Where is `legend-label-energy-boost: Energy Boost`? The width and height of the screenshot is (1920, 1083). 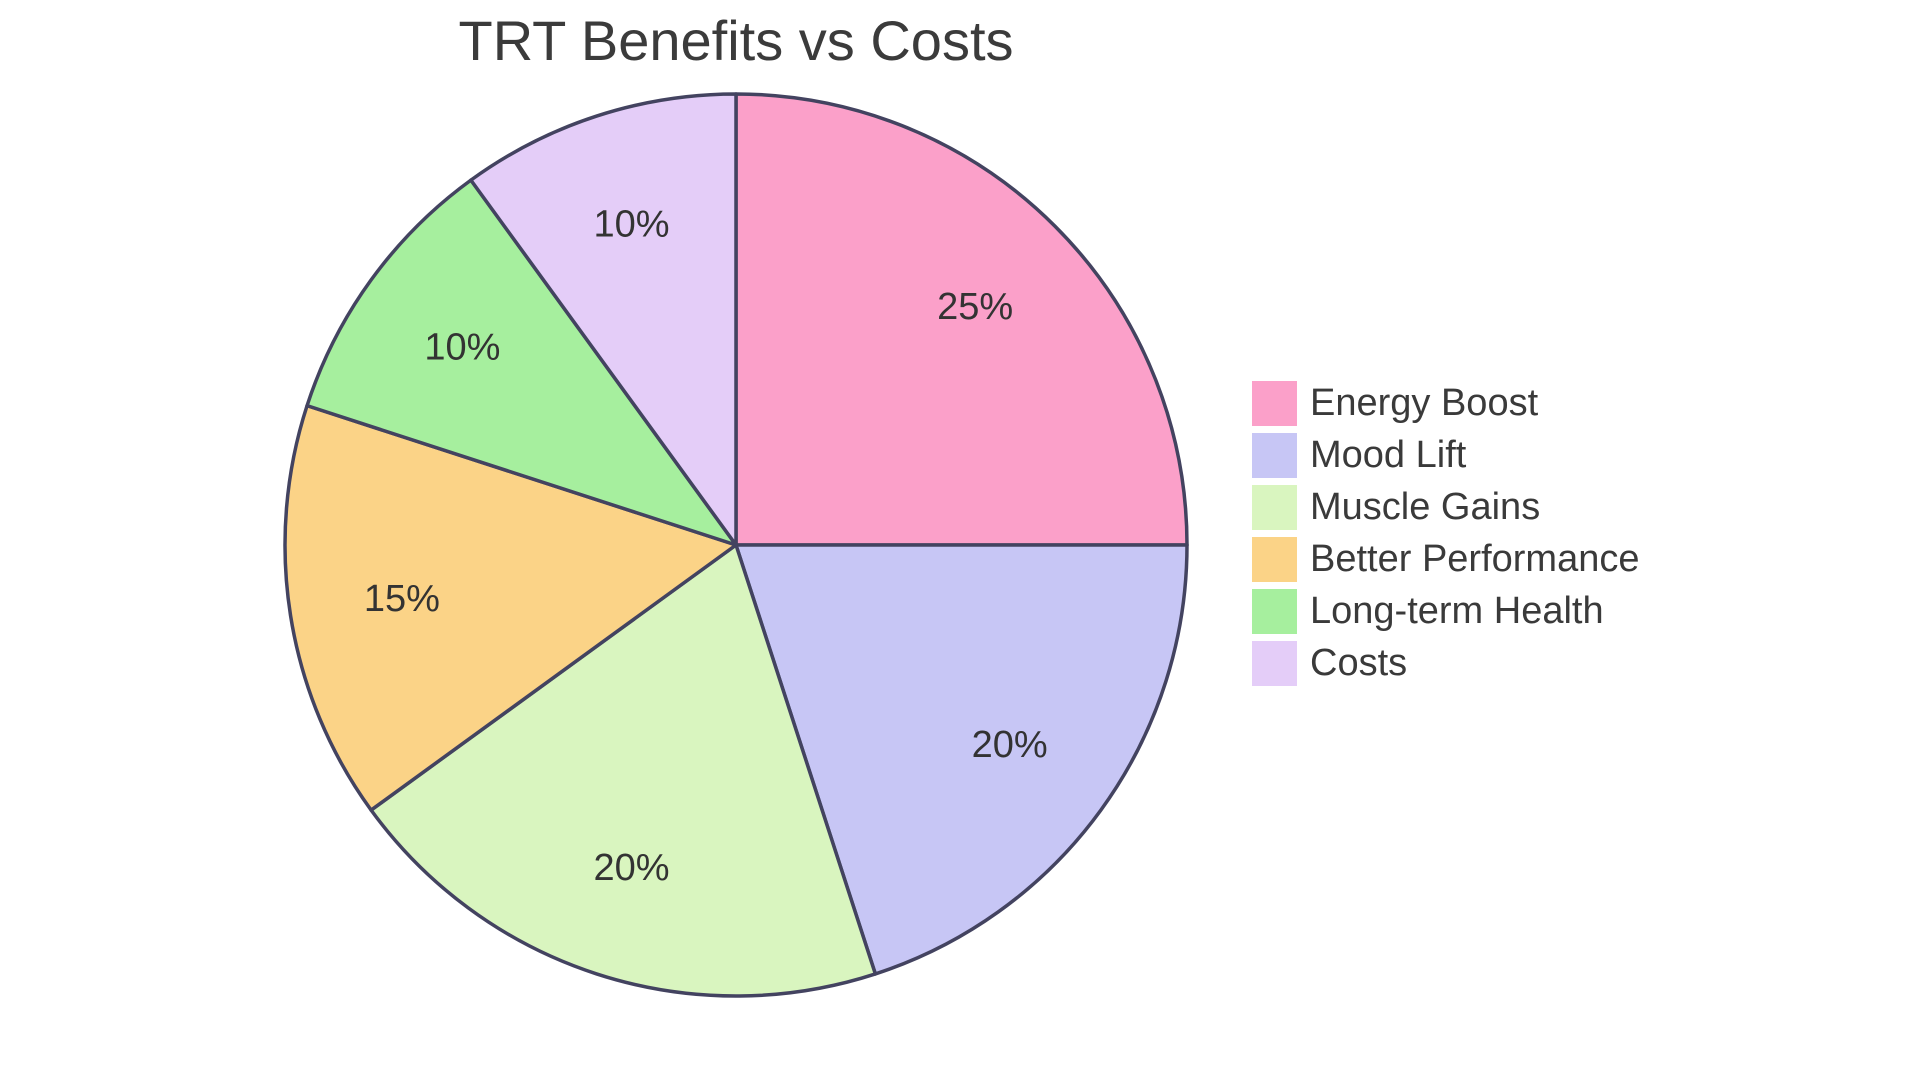
legend-label-energy-boost: Energy Boost is located at coordinates (1424, 403).